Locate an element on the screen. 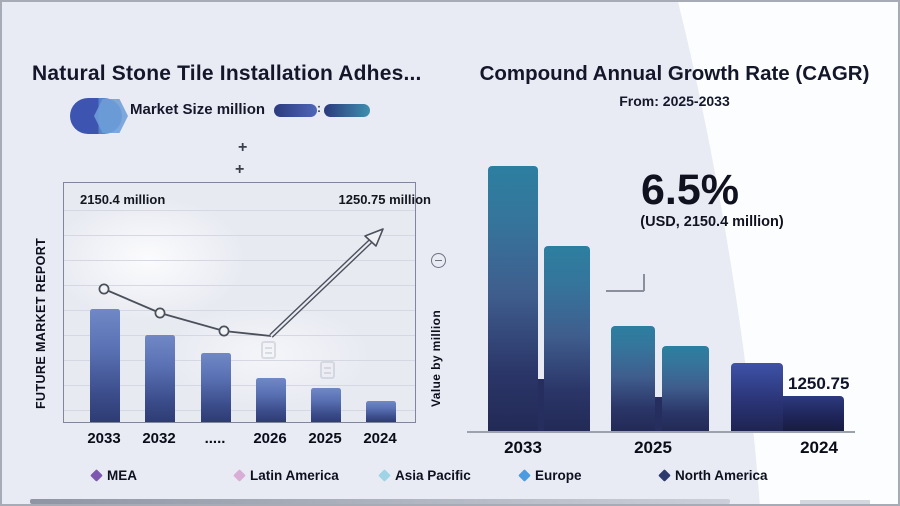 The image size is (900, 506). right-y-axis-label: Value by million is located at coordinates (436, 358).